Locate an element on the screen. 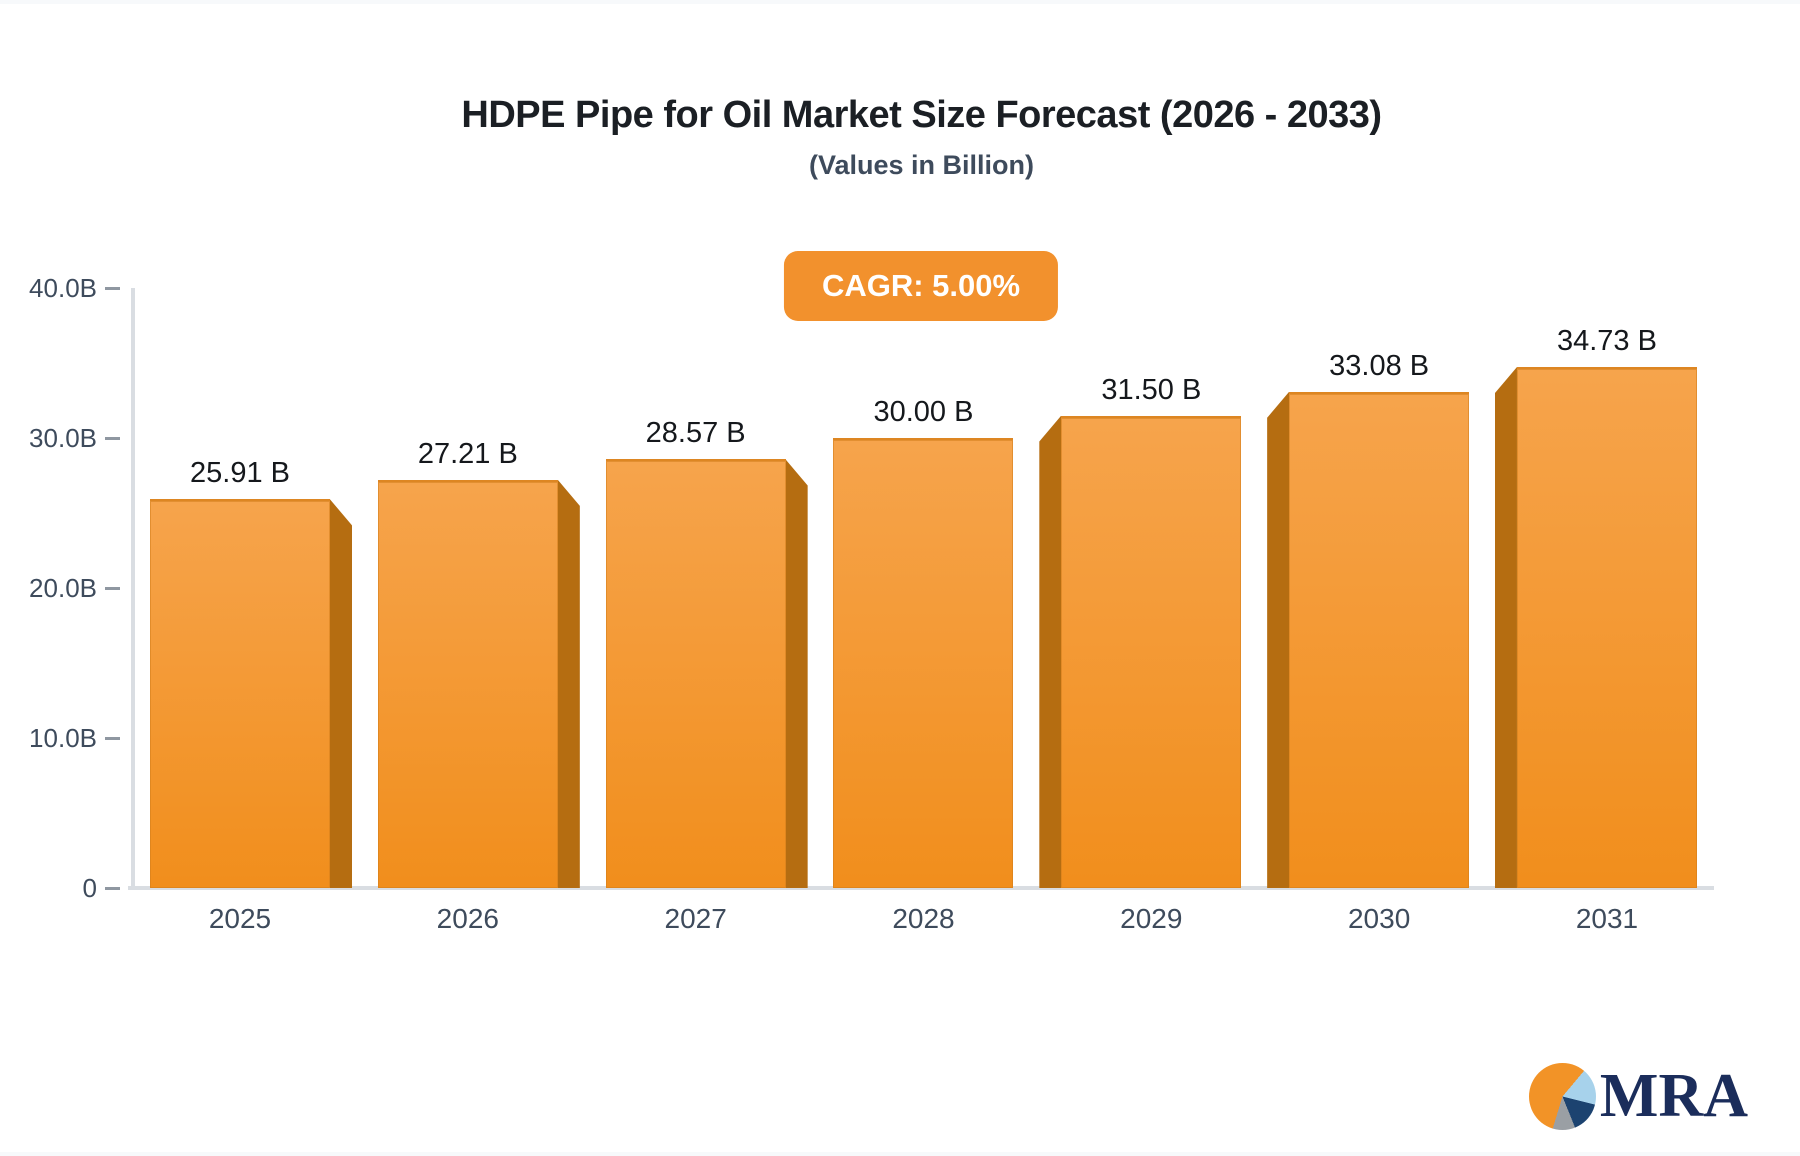  bar-value-label: 27.21 B is located at coordinates (467, 453).